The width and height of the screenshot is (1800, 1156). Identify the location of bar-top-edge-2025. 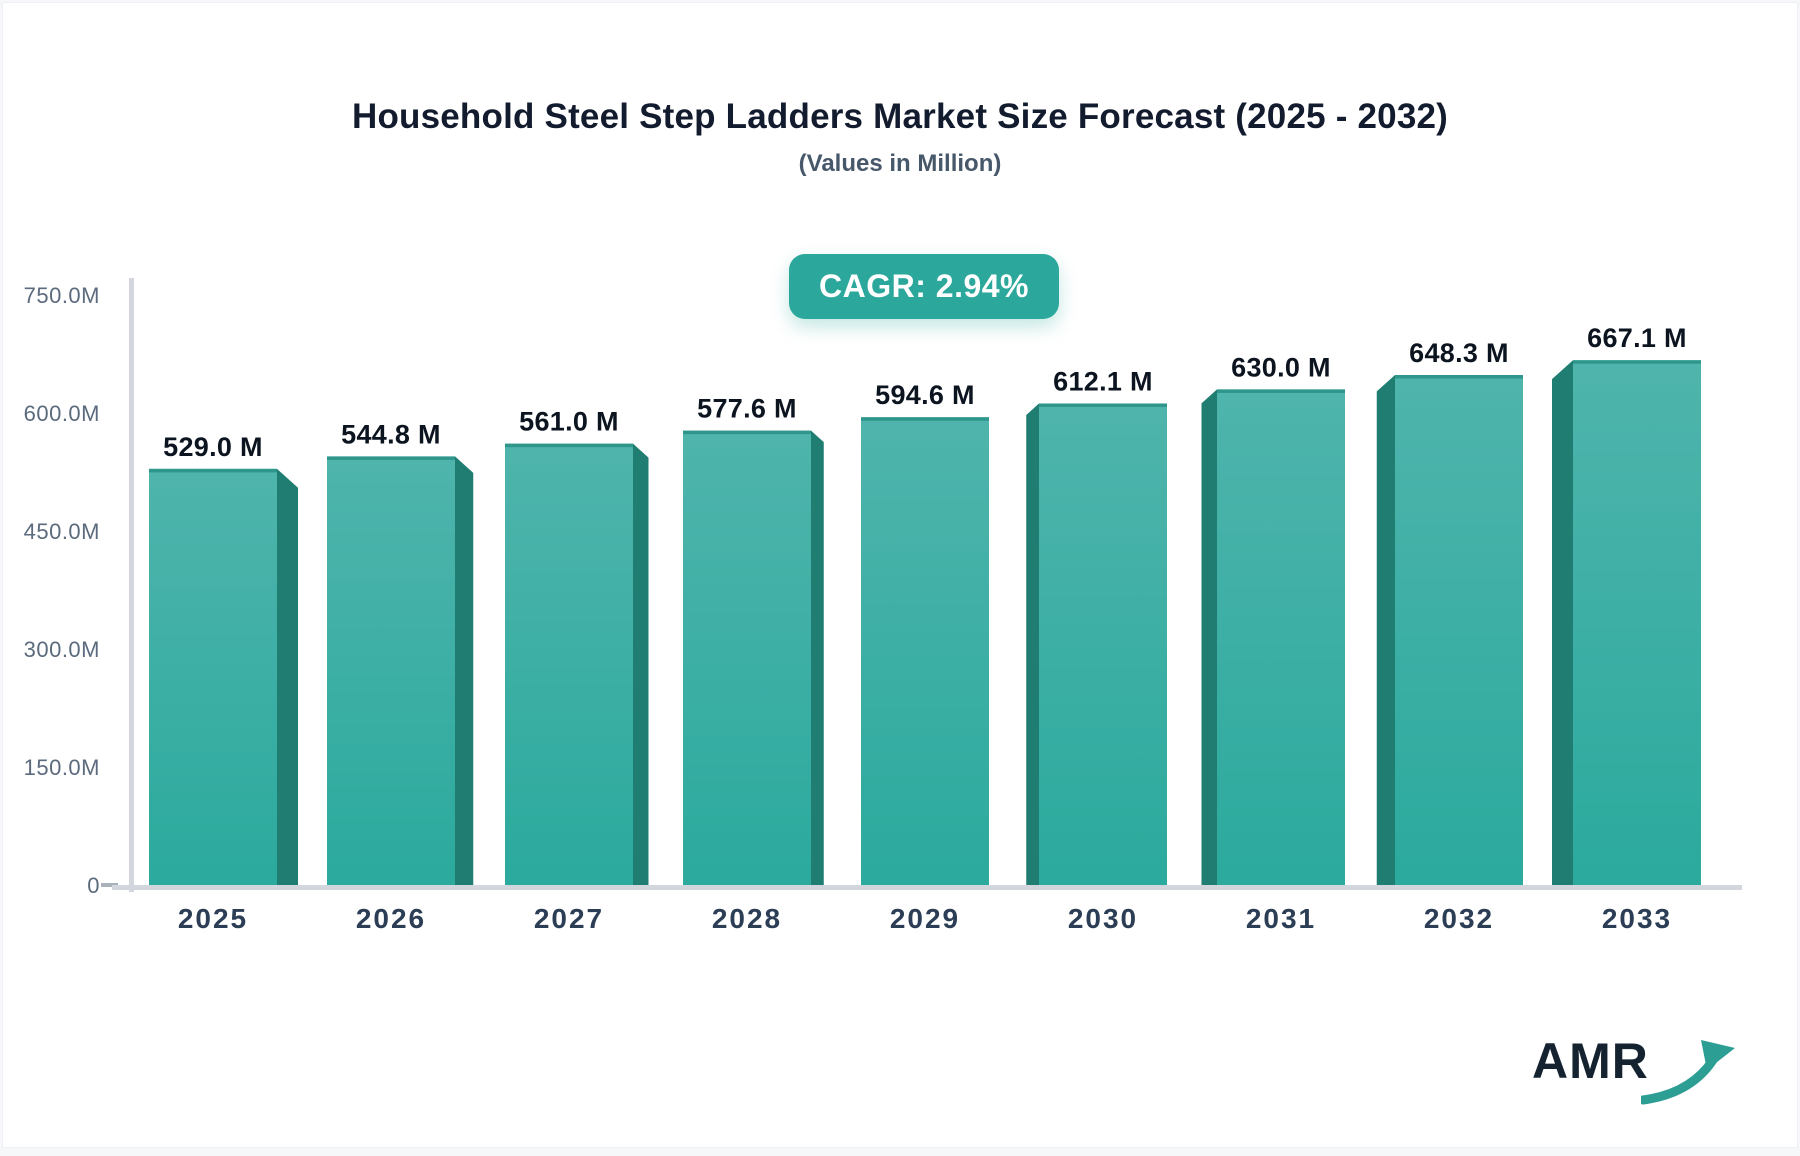
(213, 470).